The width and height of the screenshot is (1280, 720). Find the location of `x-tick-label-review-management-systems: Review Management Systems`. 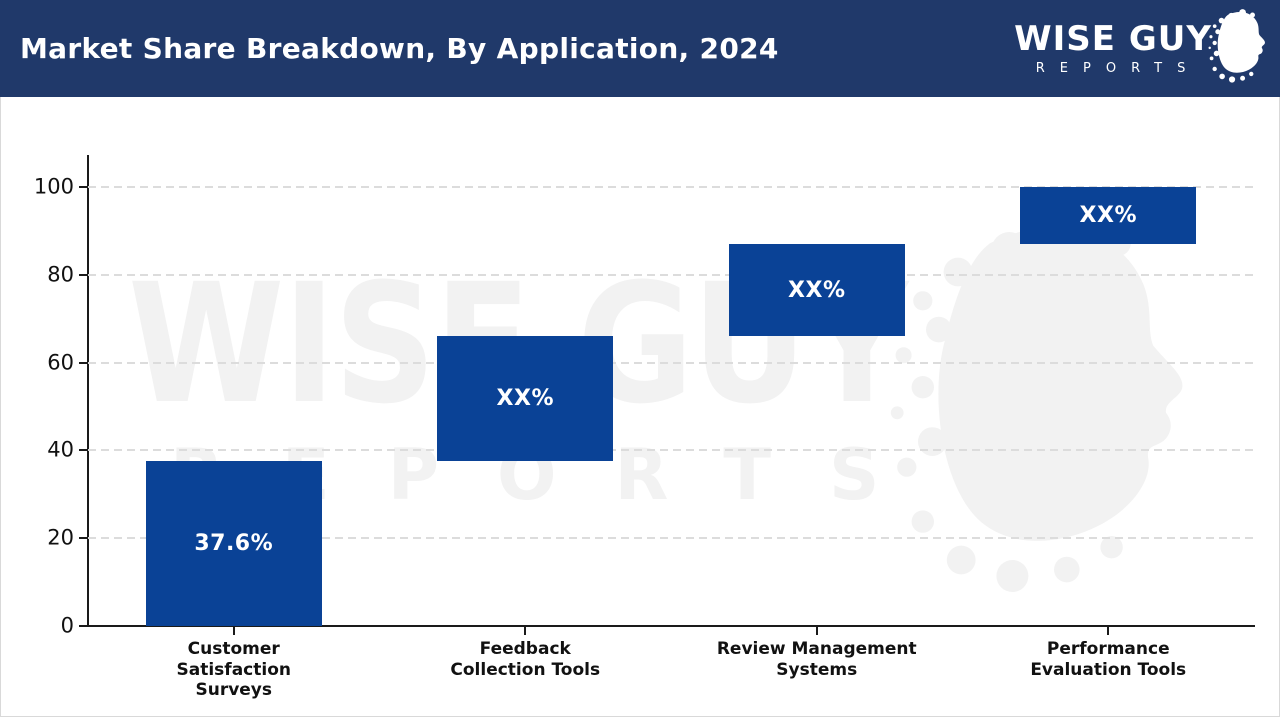

x-tick-label-review-management-systems: Review Management Systems is located at coordinates (817, 659).